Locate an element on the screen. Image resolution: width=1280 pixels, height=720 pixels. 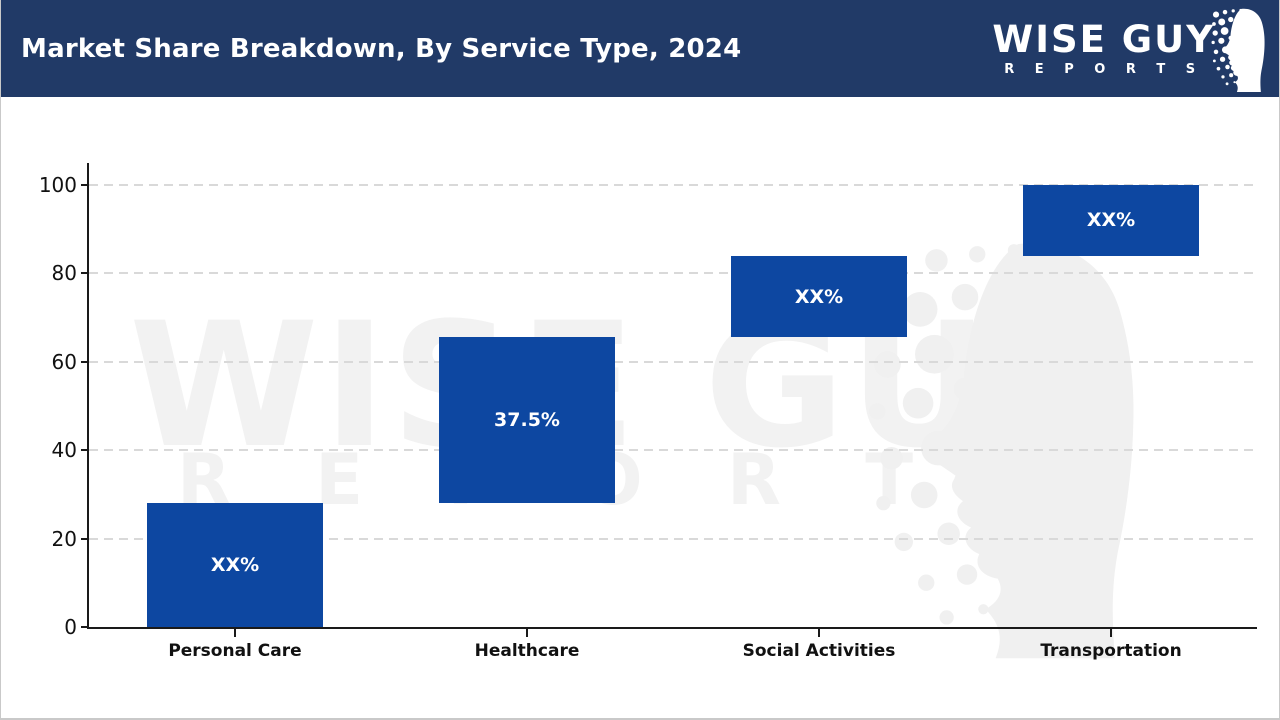
bar-personal-care: XX% is located at coordinates (235, 565).